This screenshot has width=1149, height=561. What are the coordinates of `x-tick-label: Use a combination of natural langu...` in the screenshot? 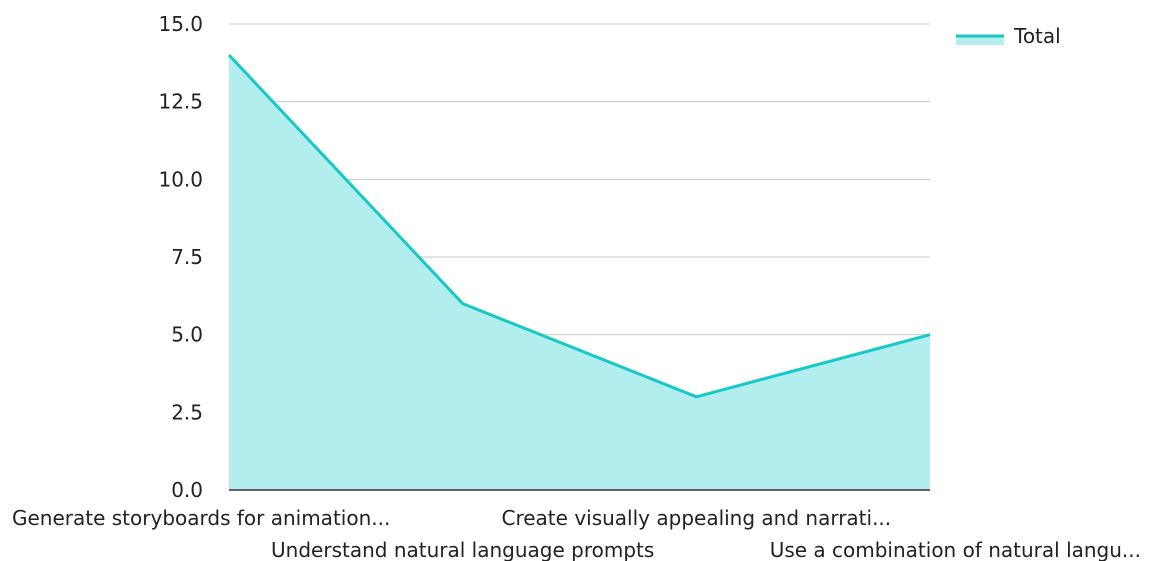 It's located at (955, 549).